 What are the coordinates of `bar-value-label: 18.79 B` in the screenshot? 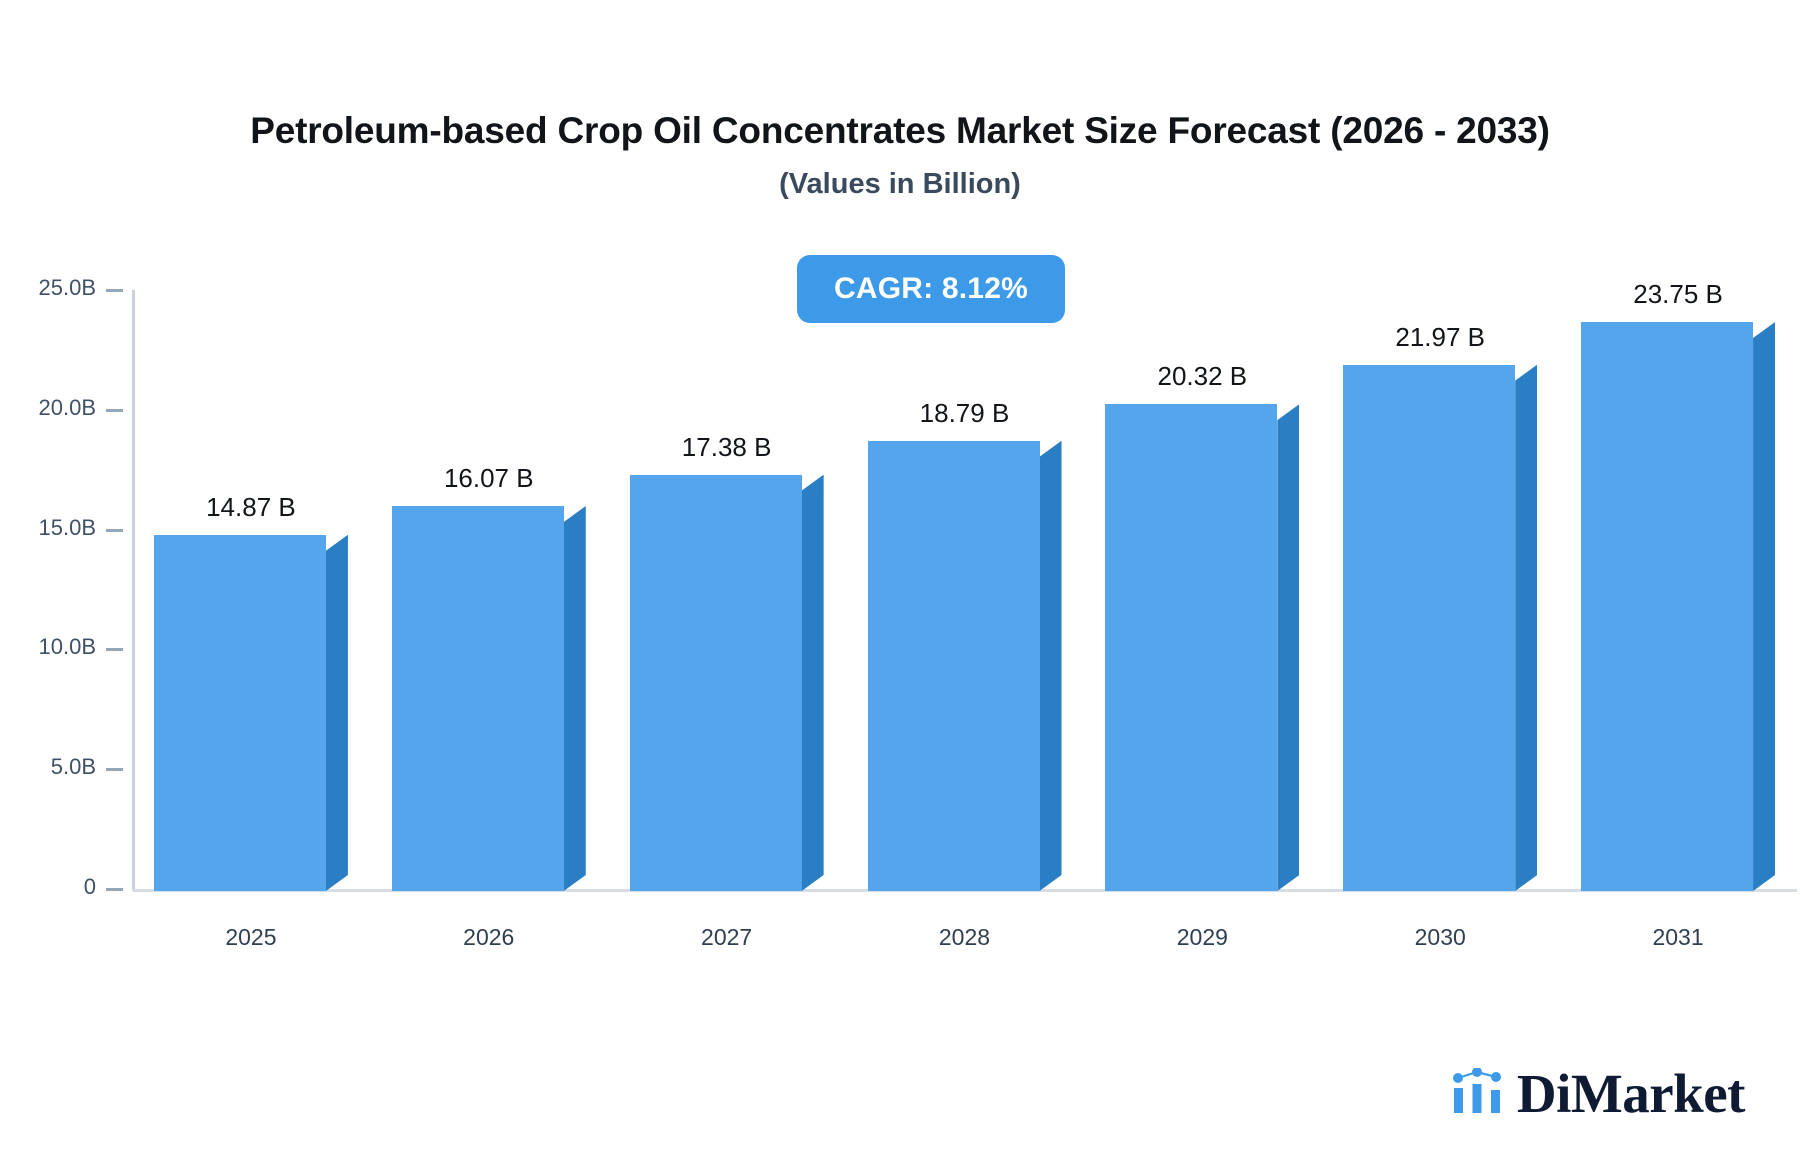 It's located at (964, 412).